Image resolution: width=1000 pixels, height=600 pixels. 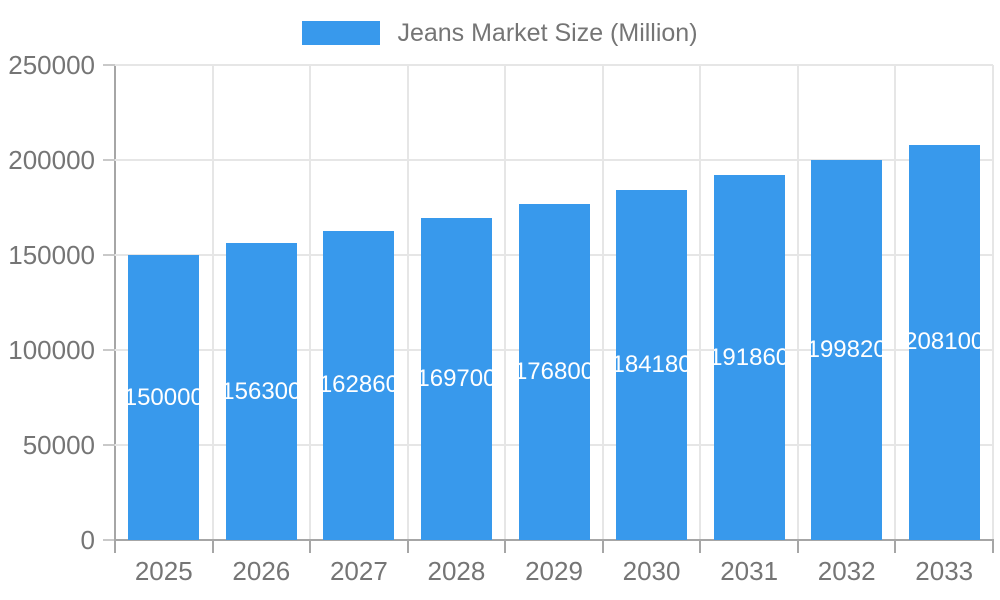 What do you see at coordinates (51, 255) in the screenshot?
I see `y-axis-tick-label: 150000` at bounding box center [51, 255].